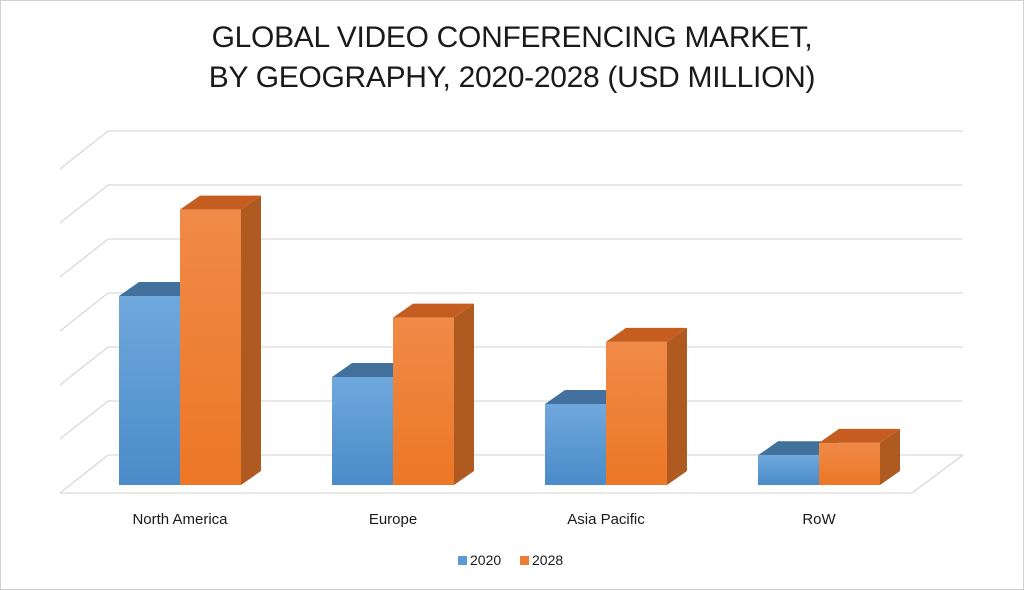  What do you see at coordinates (393, 519) in the screenshot?
I see `category-label: Europe` at bounding box center [393, 519].